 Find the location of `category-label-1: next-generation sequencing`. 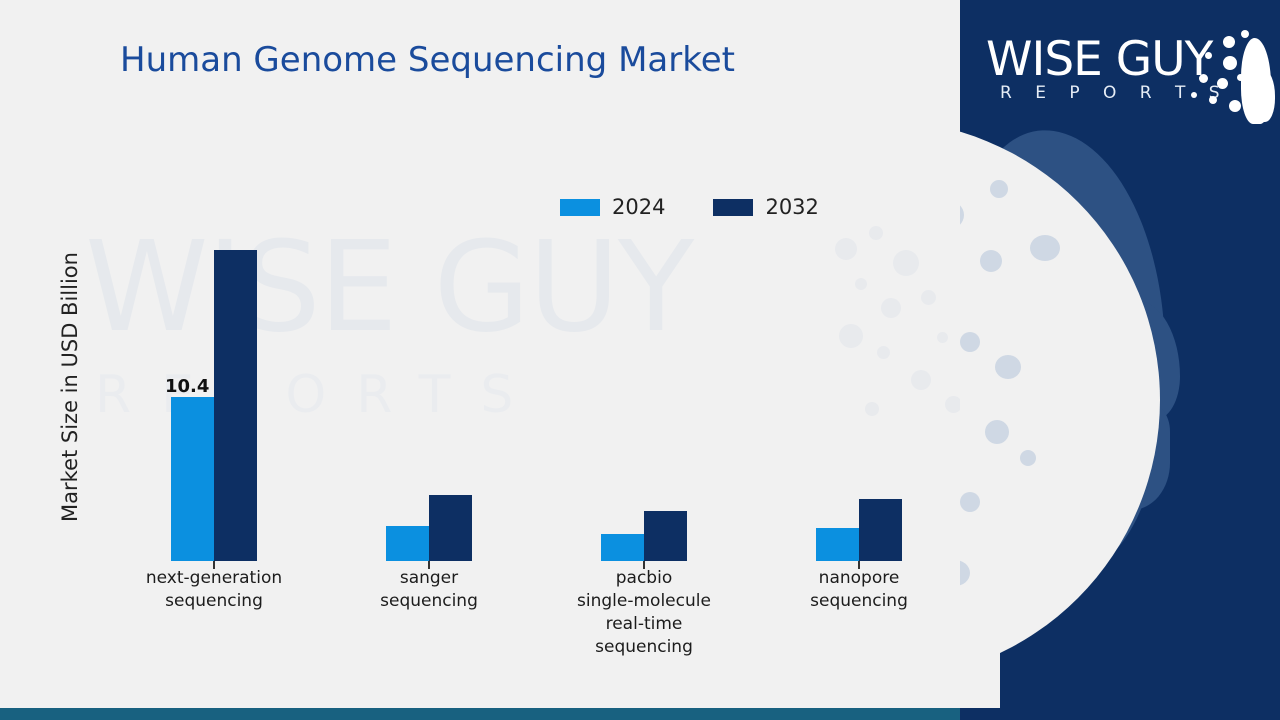

category-label-1: next-generation sequencing is located at coordinates (214, 590).